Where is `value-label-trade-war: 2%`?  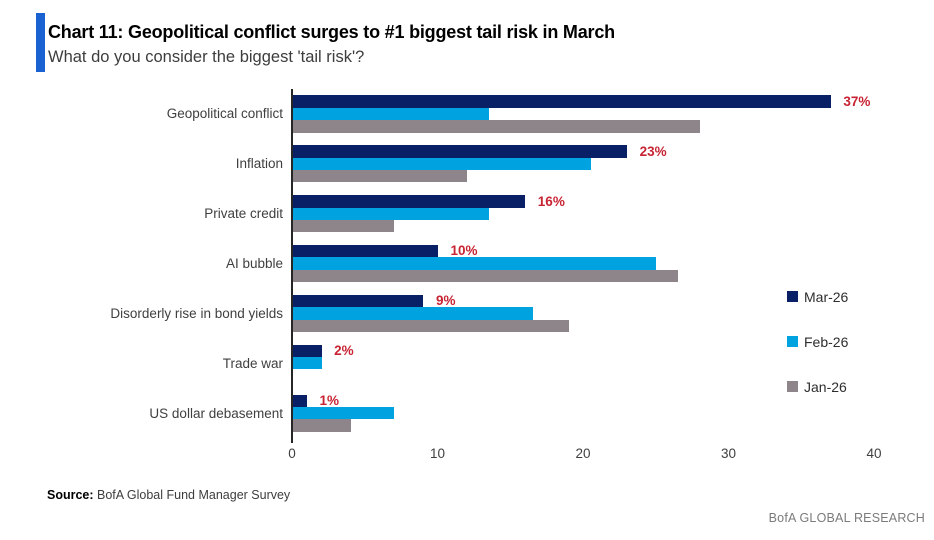
value-label-trade-war: 2% is located at coordinates (344, 351).